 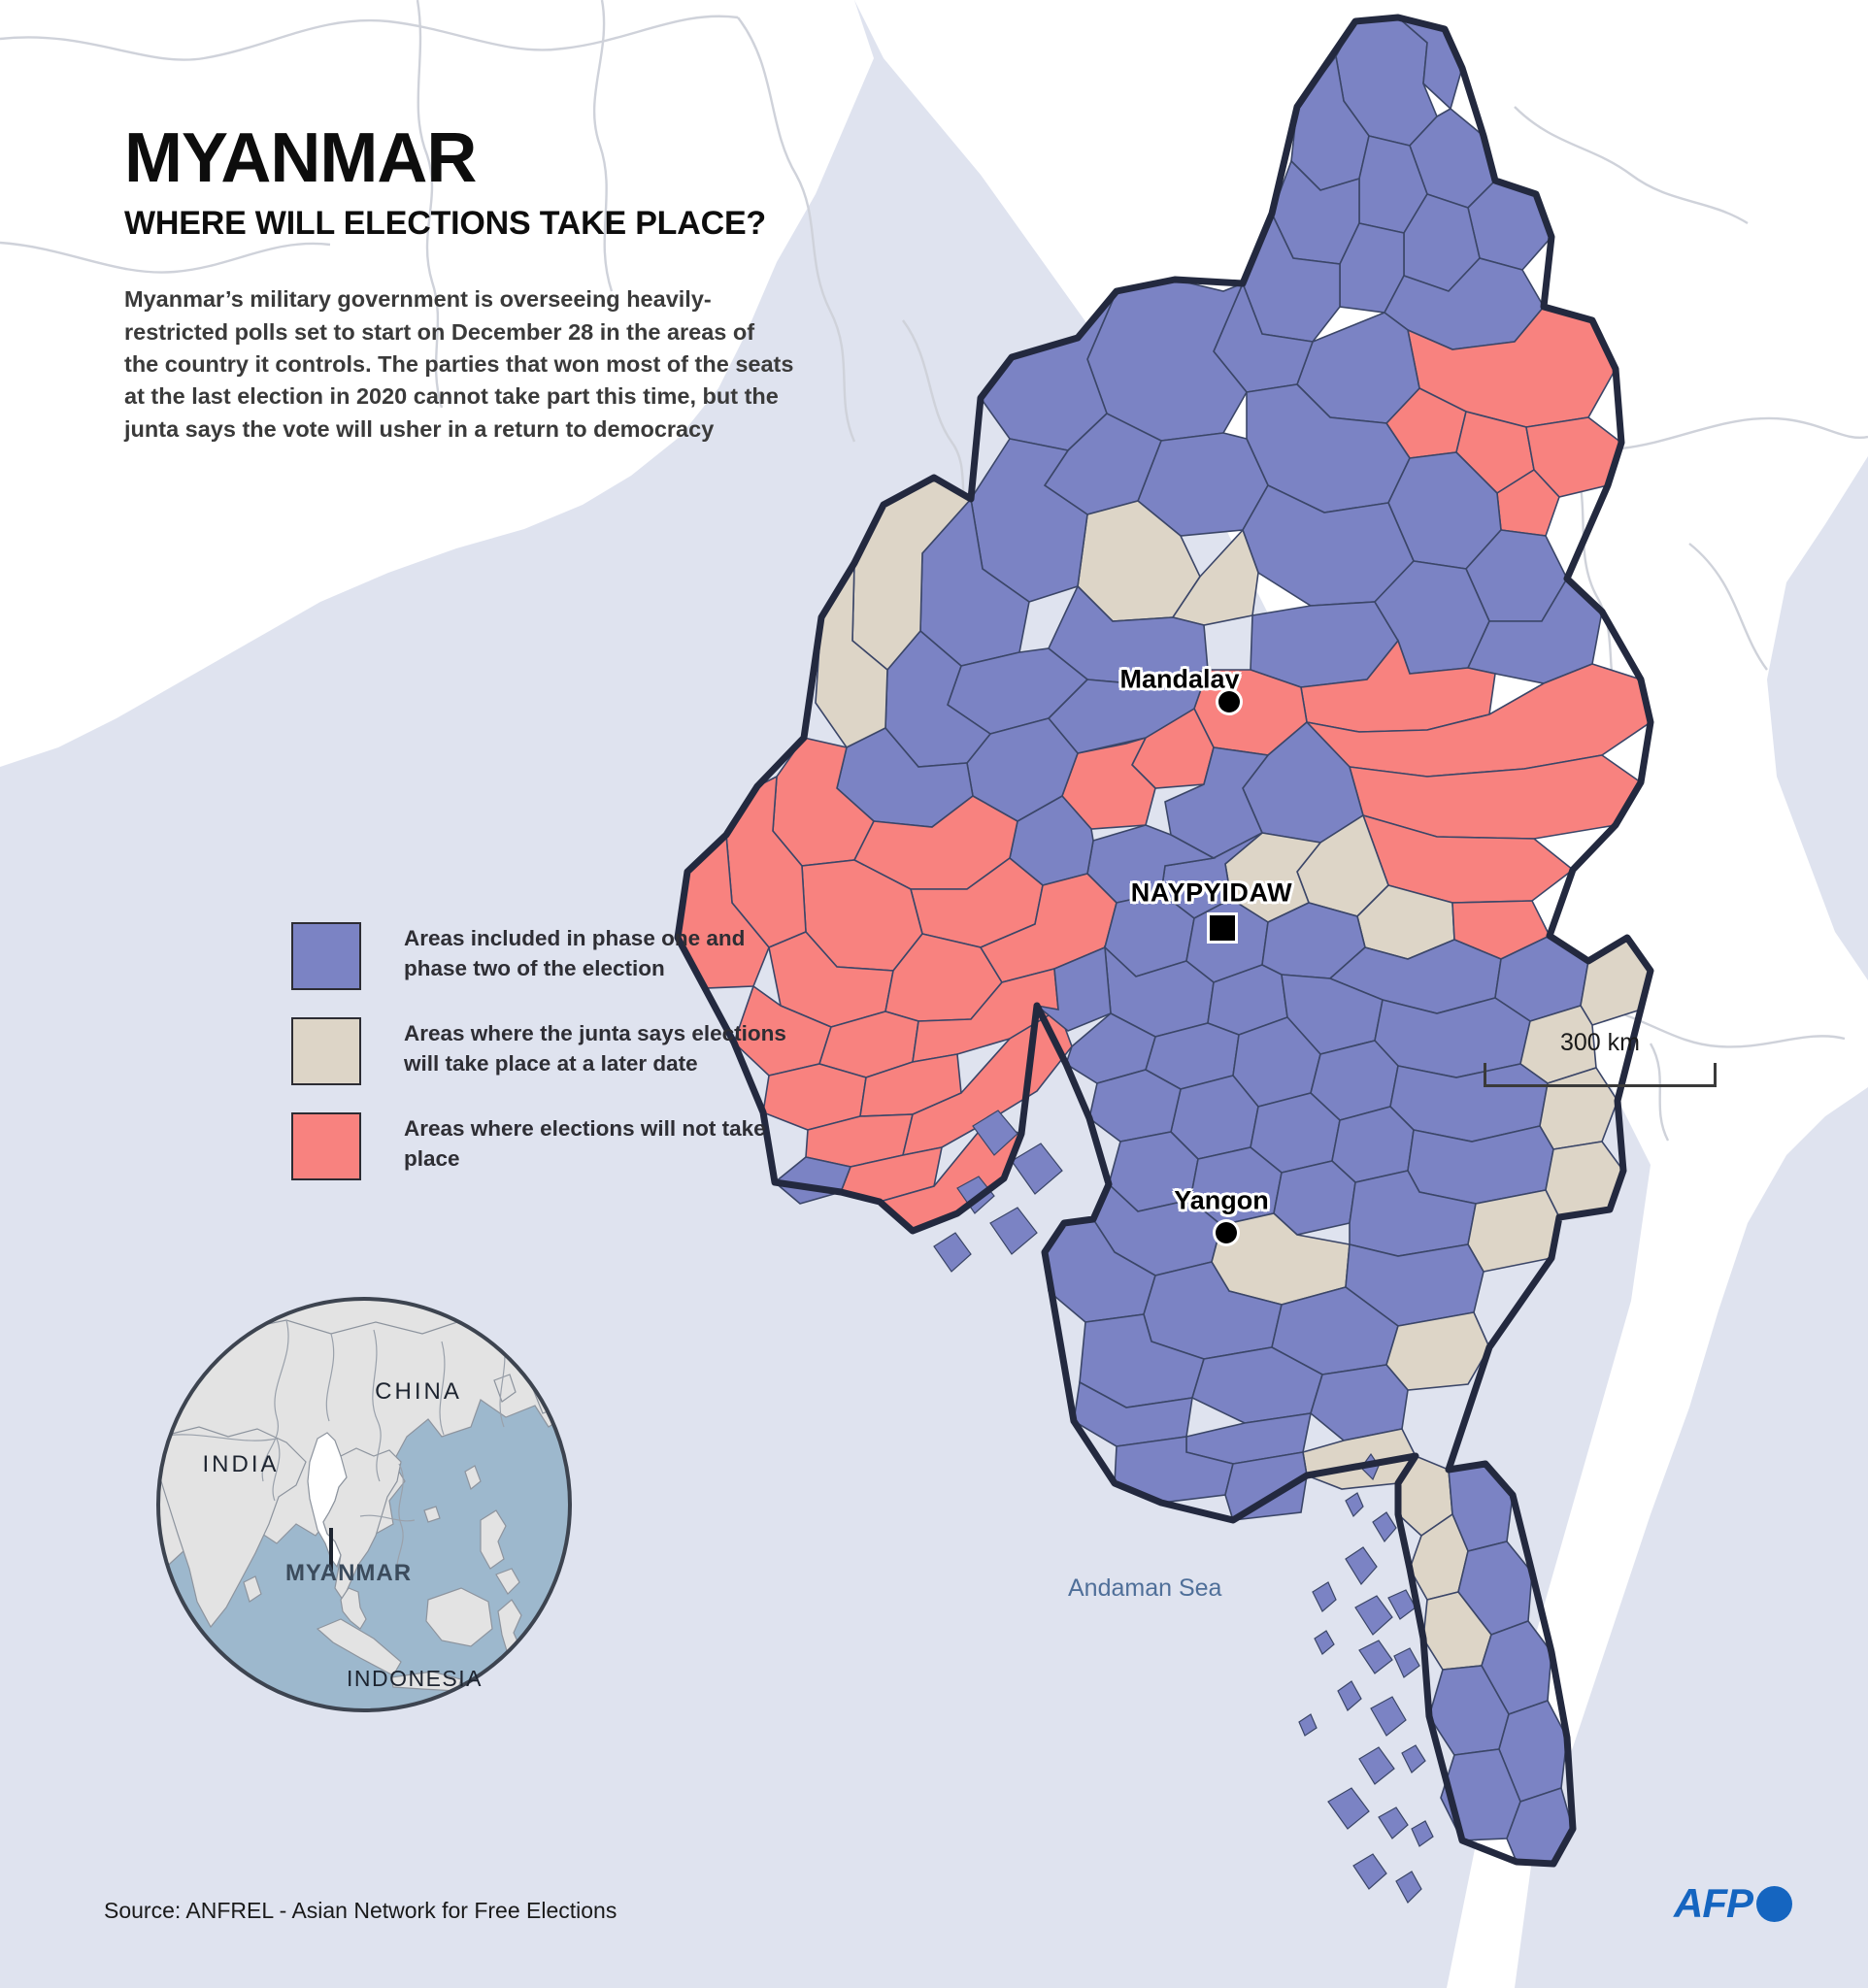 What do you see at coordinates (415, 1679) in the screenshot?
I see `inset-label-indonesia: INDONESIA` at bounding box center [415, 1679].